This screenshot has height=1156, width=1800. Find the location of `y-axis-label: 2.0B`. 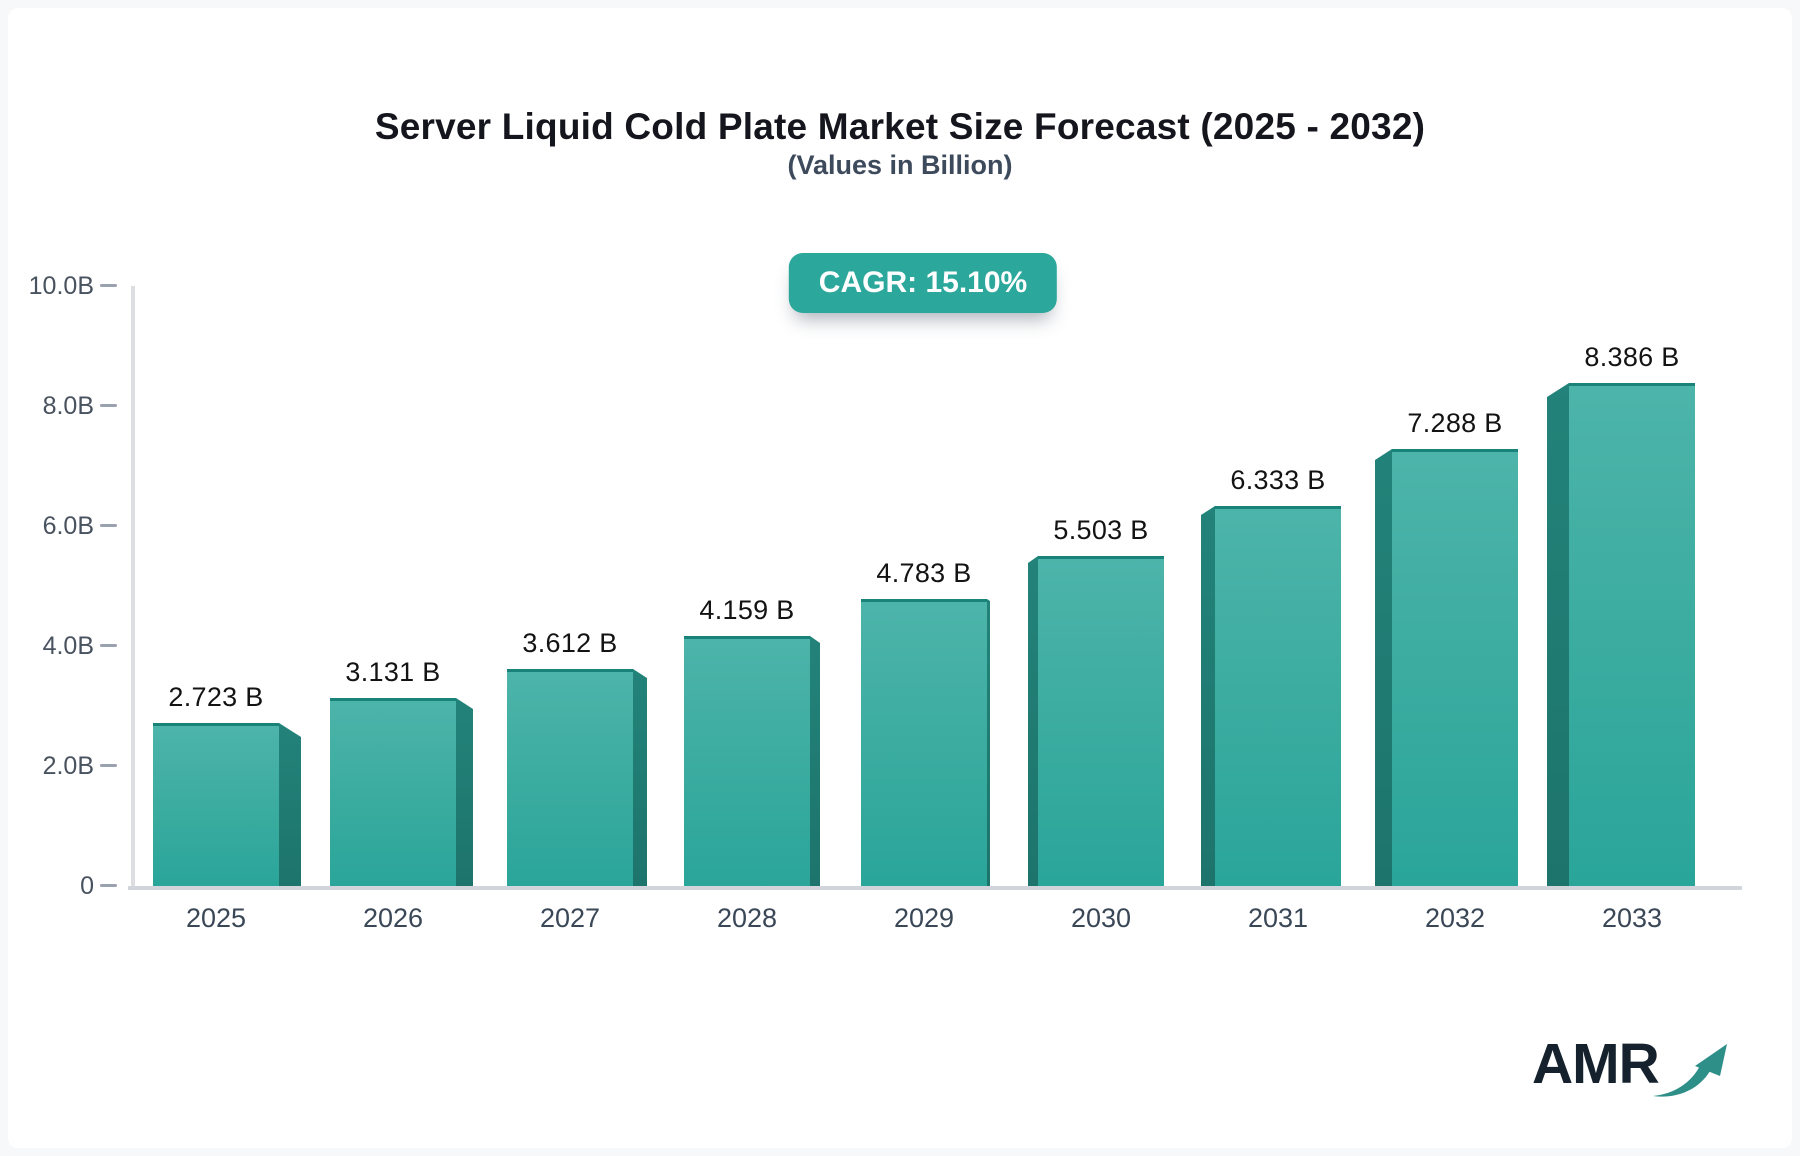

y-axis-label: 2.0B is located at coordinates (68, 766).